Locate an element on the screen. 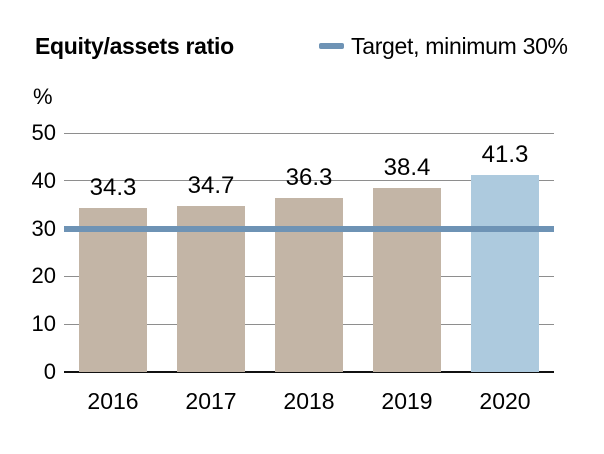 Image resolution: width=604 pixels, height=454 pixels. y-tick-label-30: 30 is located at coordinates (43, 228).